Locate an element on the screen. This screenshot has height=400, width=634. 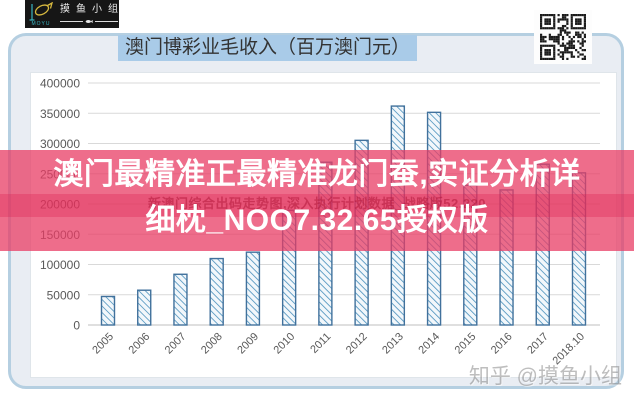
logo-mark: MOYU is located at coordinates (41, 14).